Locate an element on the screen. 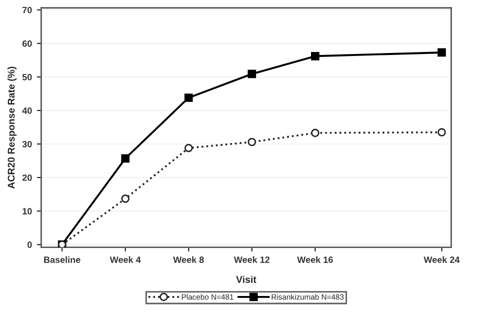  x-tick-label: Week 16 is located at coordinates (315, 259).